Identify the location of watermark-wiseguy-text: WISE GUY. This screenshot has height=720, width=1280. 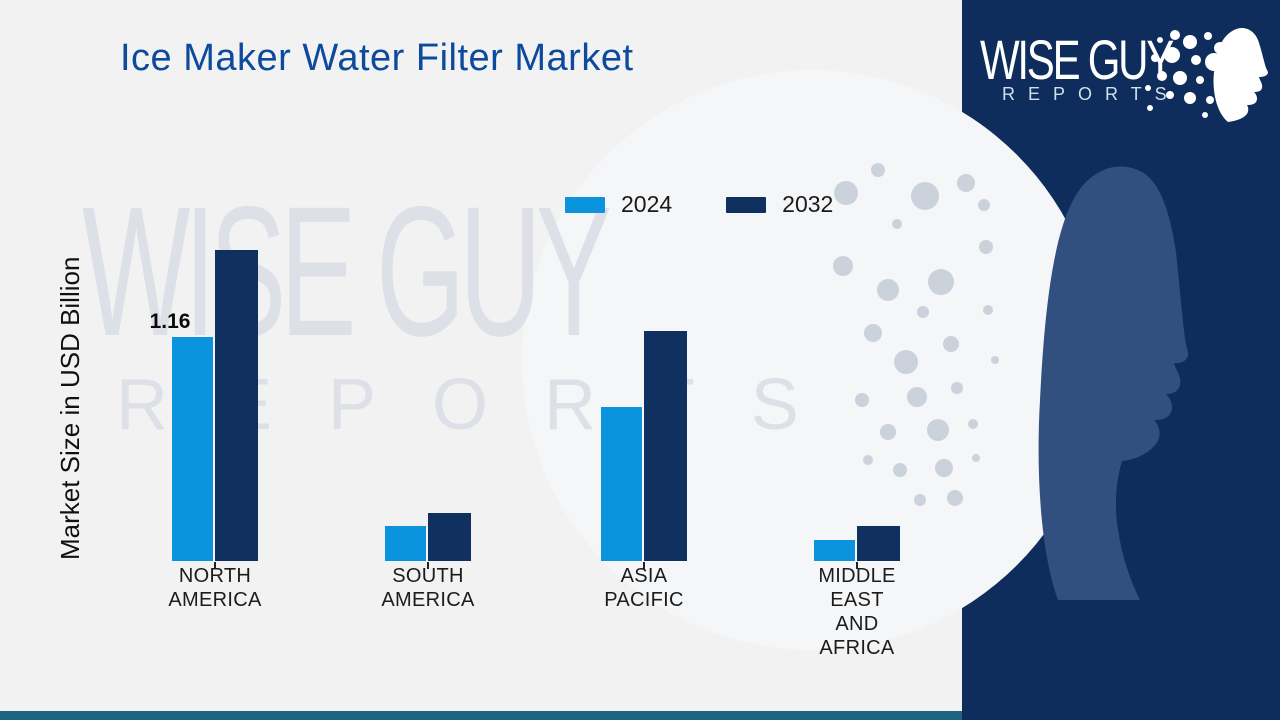
(347, 272).